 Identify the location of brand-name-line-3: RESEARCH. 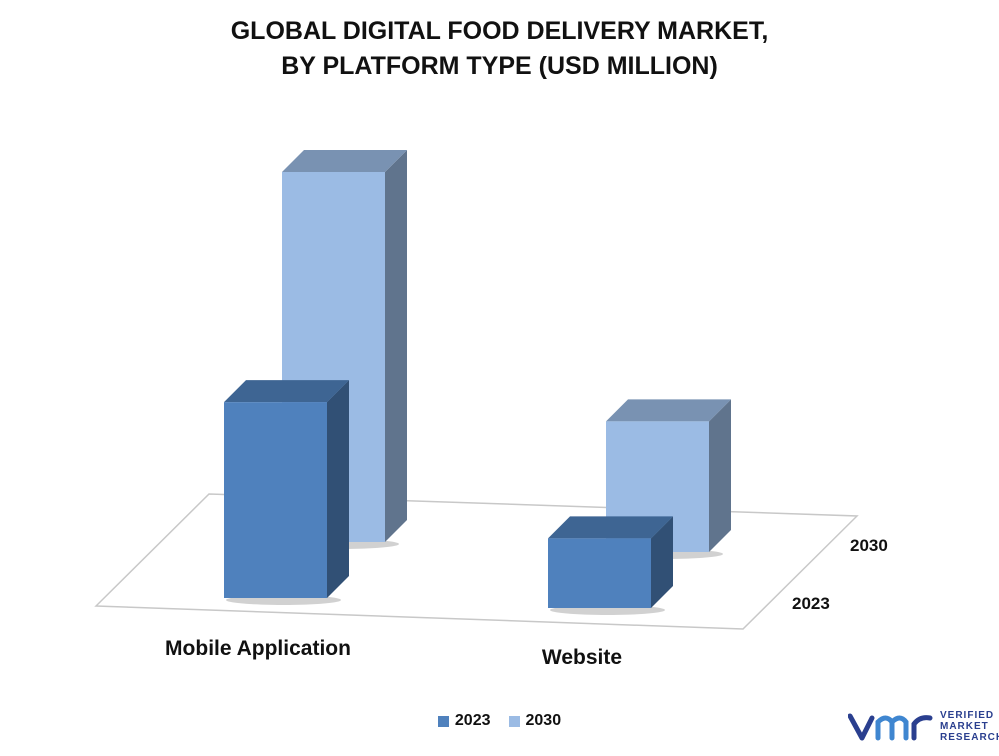
(969, 737).